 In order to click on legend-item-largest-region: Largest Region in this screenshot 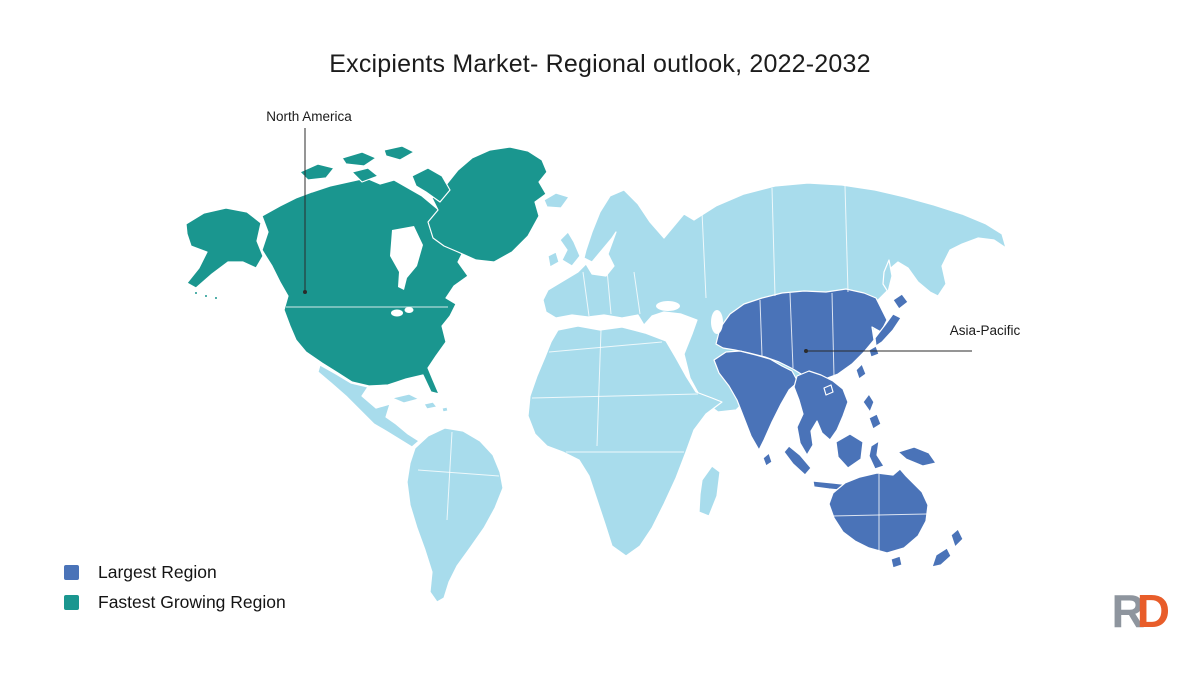, I will do `click(175, 572)`.